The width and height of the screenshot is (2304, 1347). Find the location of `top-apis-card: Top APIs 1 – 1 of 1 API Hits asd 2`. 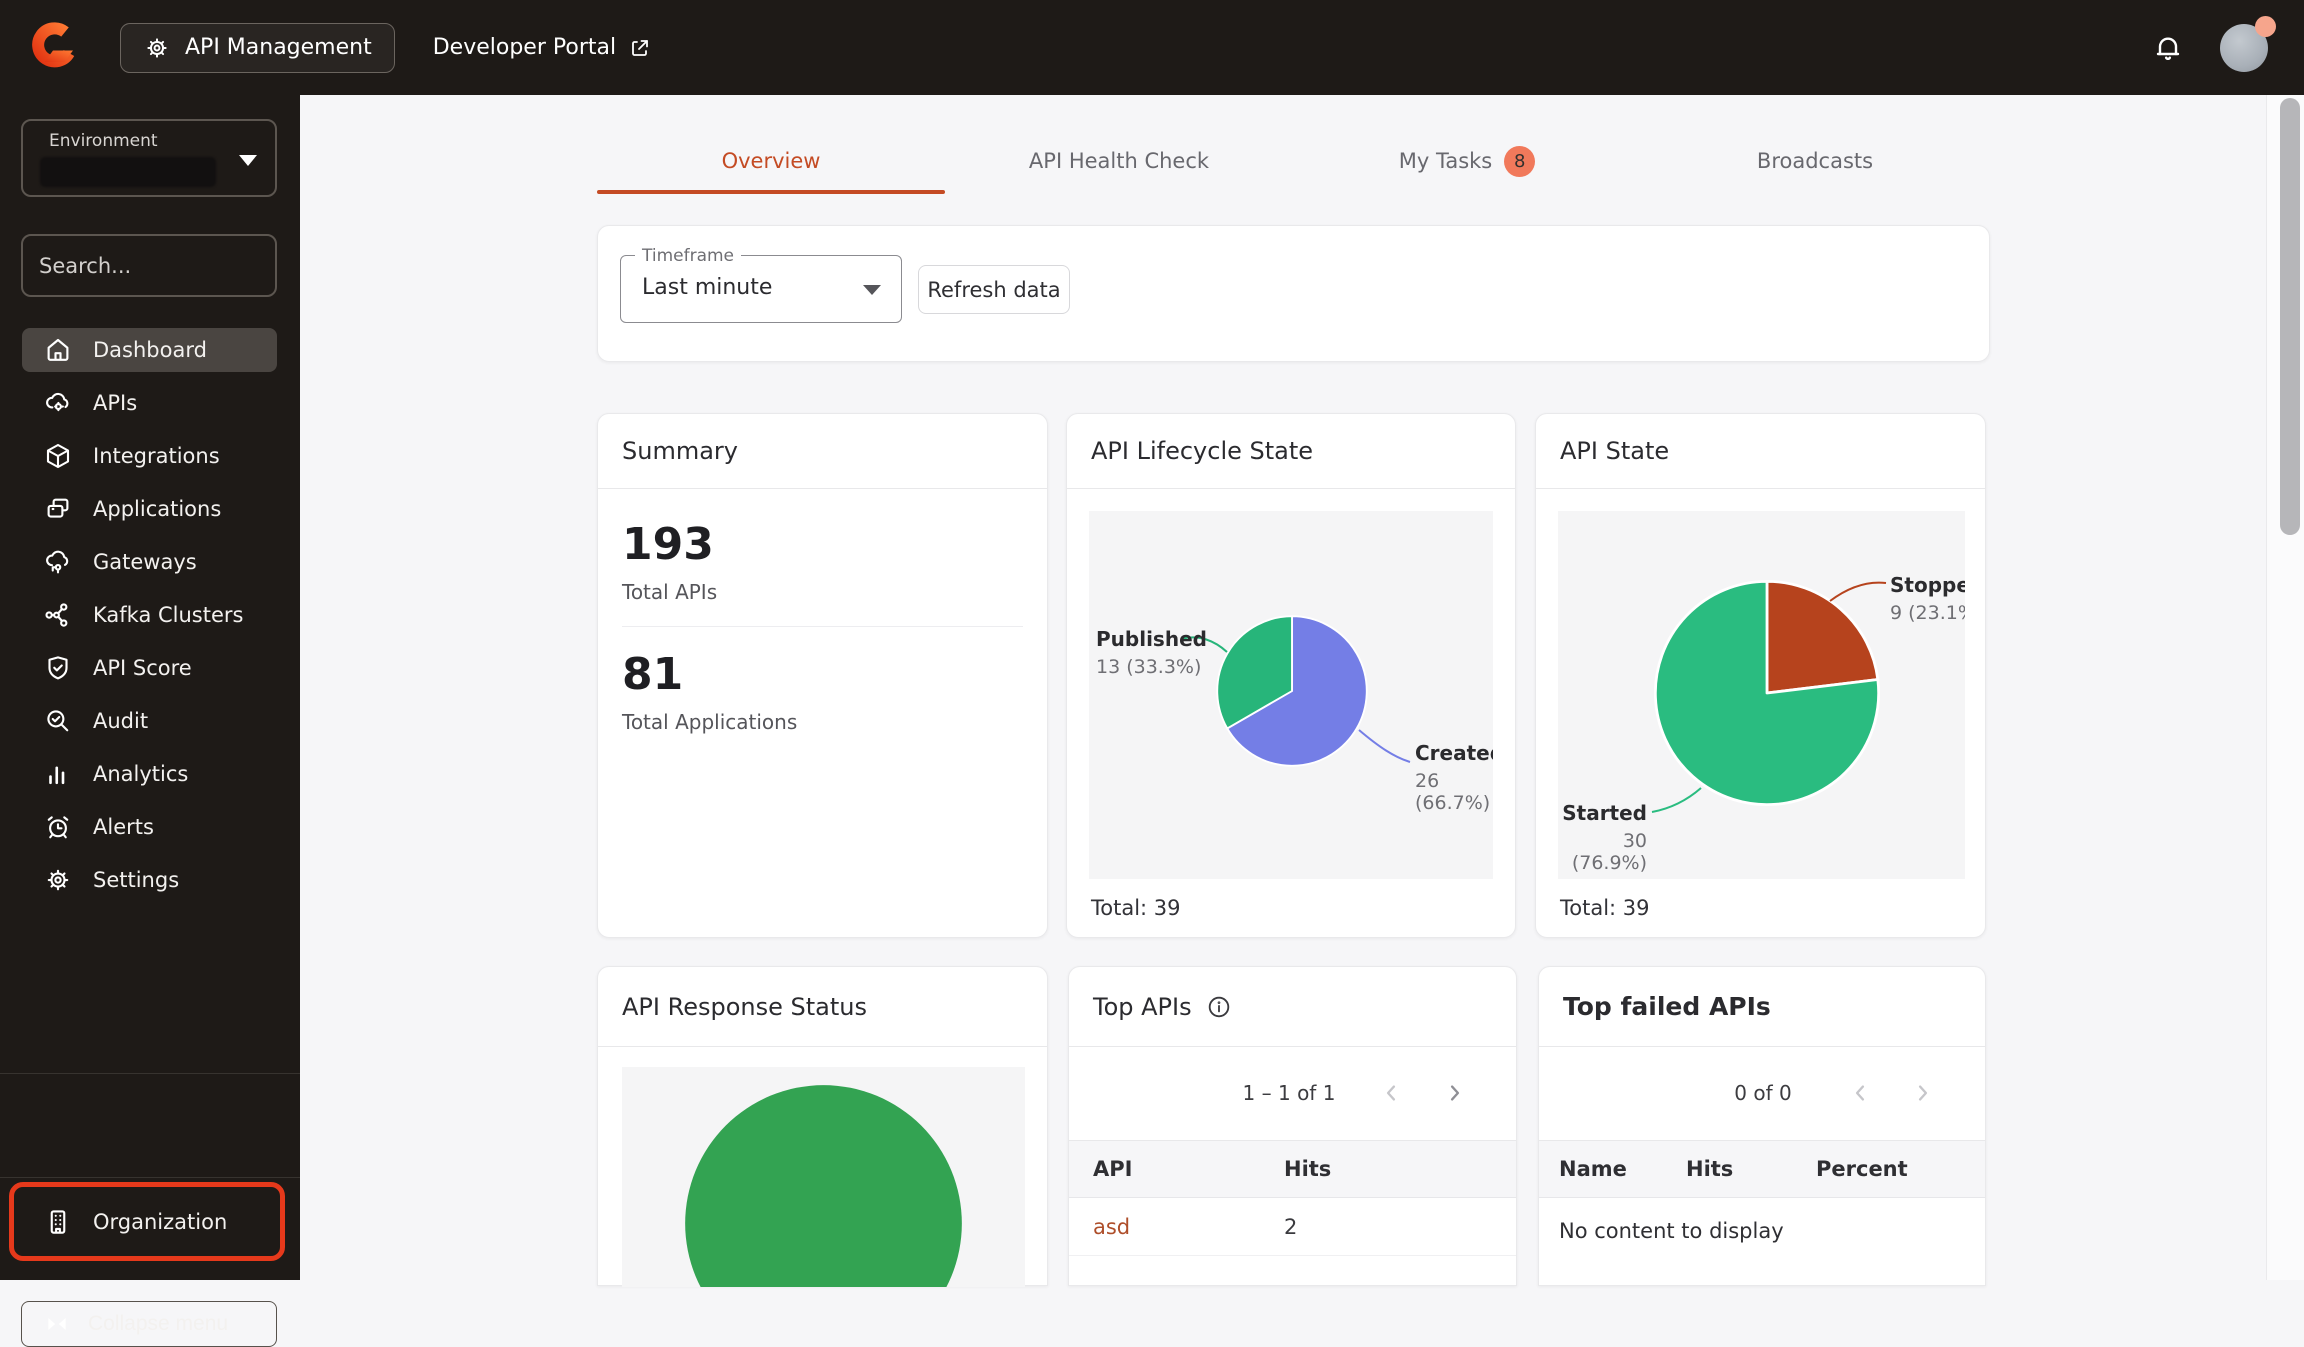

top-apis-card: Top APIs 1 – 1 of 1 API Hits asd 2 is located at coordinates (1292, 1126).